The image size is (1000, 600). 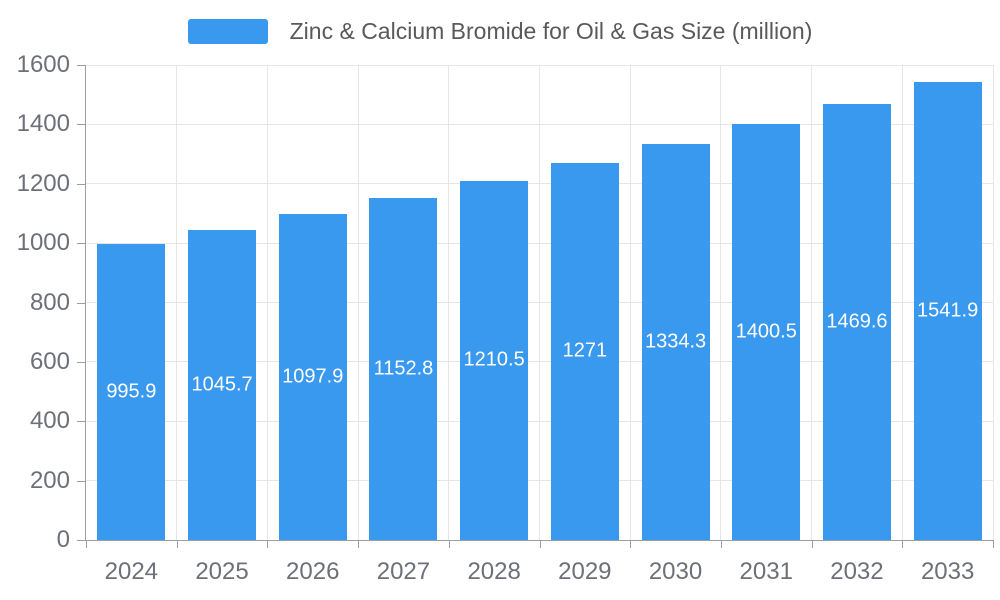 I want to click on y-axis-tick-label: 400, so click(x=49, y=421).